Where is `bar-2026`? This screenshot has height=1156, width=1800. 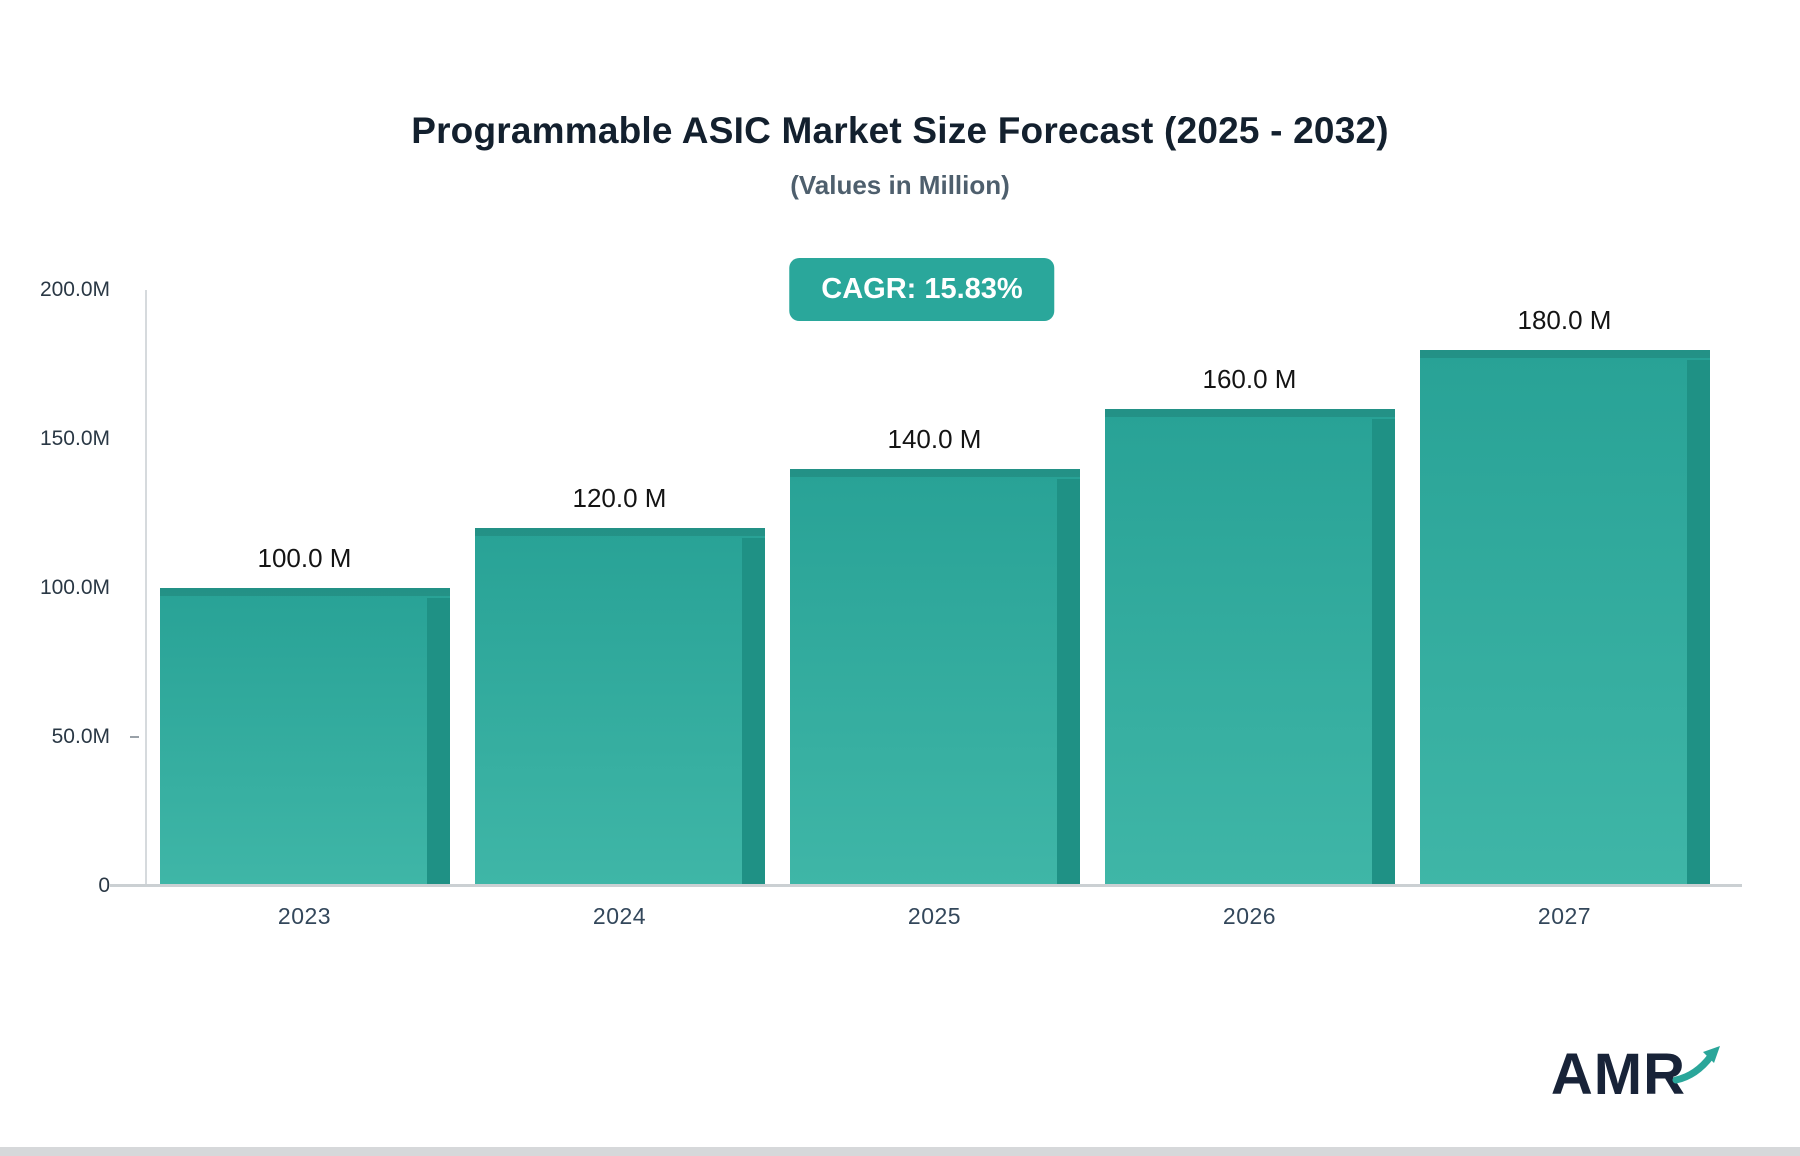 bar-2026 is located at coordinates (1249, 647).